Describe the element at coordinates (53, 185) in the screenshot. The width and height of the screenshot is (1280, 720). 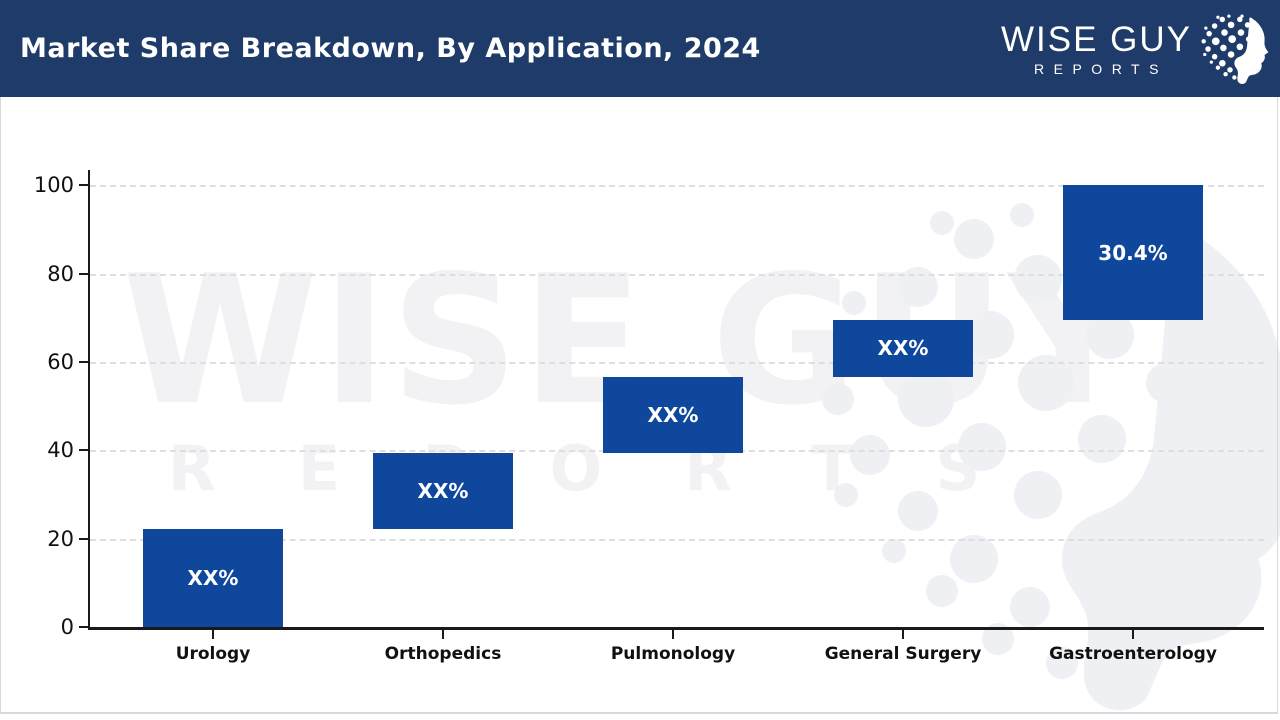
I see `y-tick-label: 100` at that location.